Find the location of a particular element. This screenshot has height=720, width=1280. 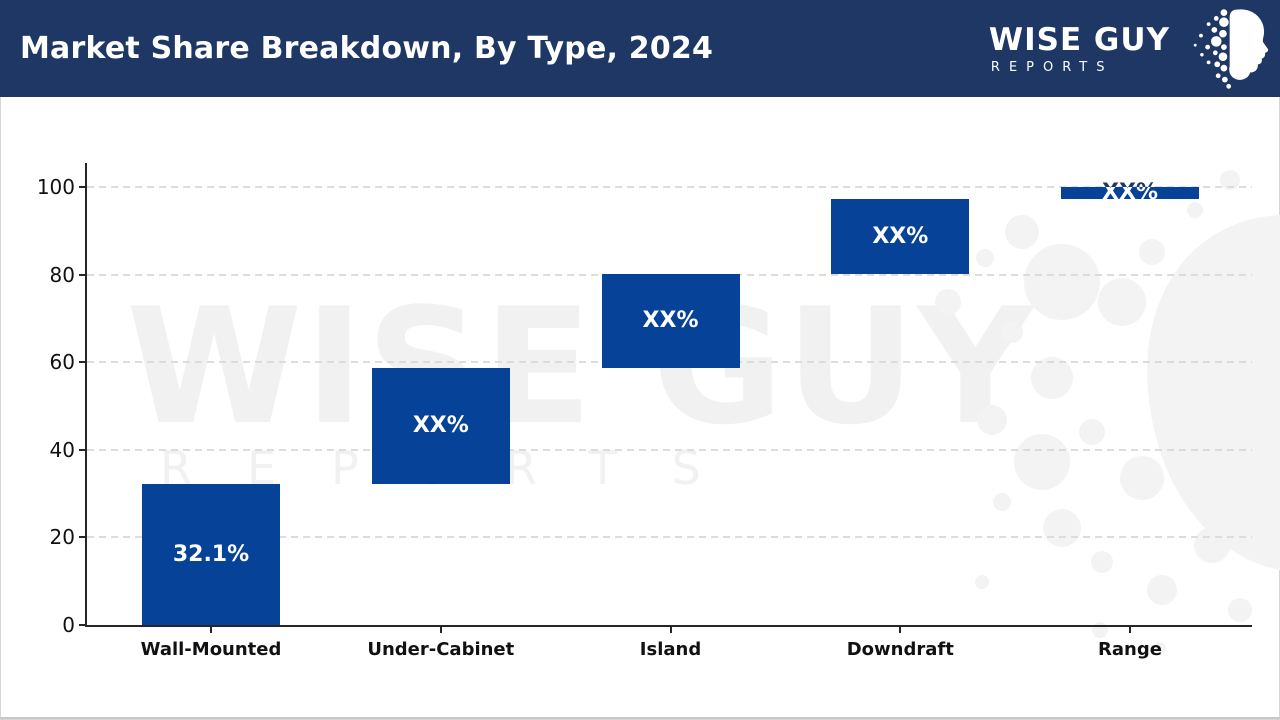

y-tick-label: 80 is located at coordinates (62, 274).